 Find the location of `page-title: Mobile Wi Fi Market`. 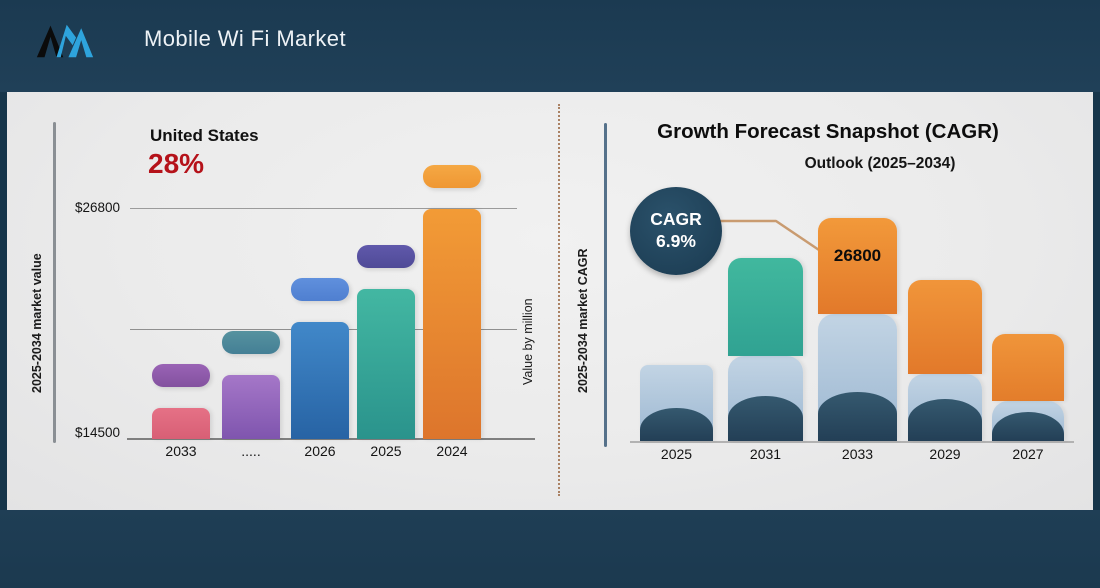

page-title: Mobile Wi Fi Market is located at coordinates (245, 38).